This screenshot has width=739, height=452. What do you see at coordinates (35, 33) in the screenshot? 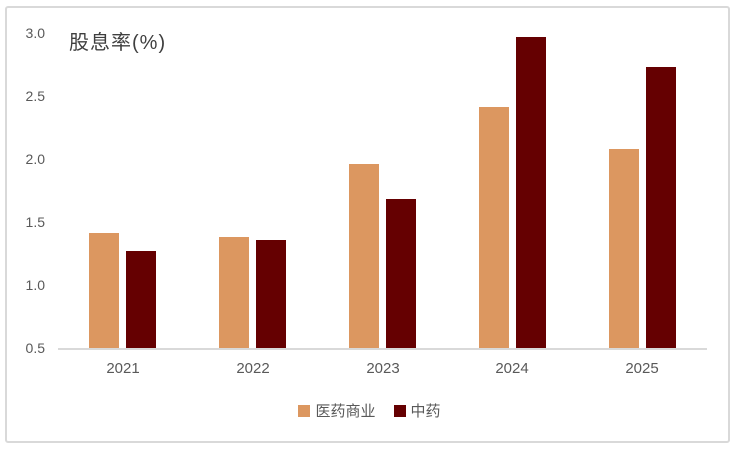
I see `y-axis-tick-label: 3.0` at bounding box center [35, 33].